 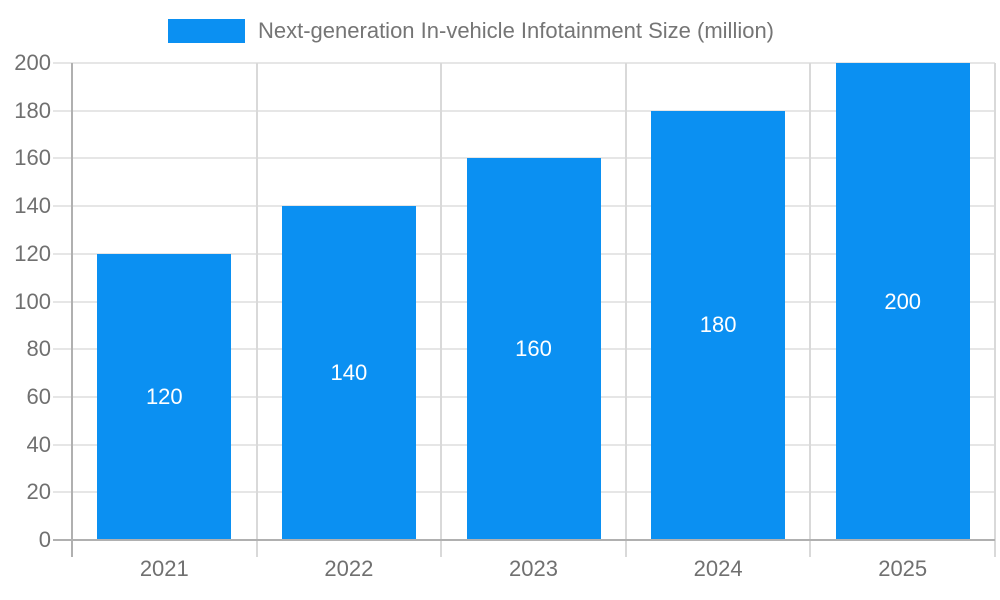 I want to click on x-tick-label-2022: 2022, so click(x=349, y=568).